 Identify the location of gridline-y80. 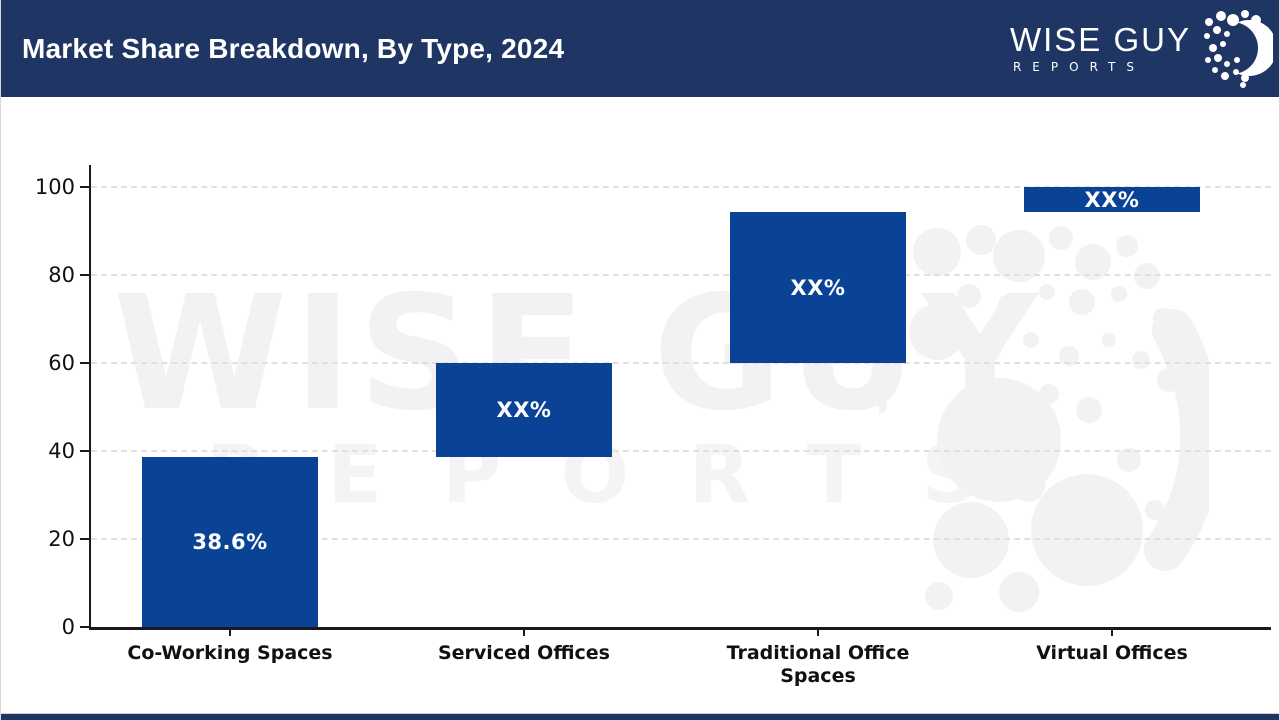
(681, 275).